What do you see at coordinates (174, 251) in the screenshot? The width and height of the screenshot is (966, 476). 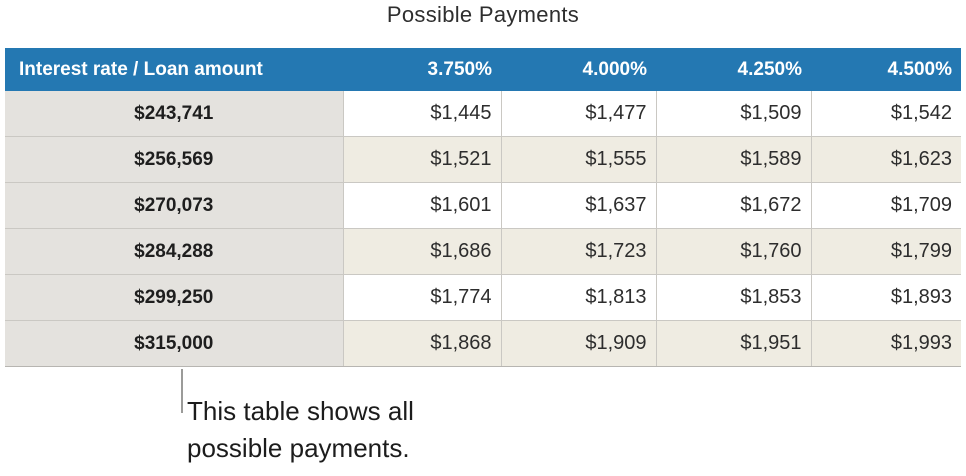 I see `loan-amount-cell: $284,288` at bounding box center [174, 251].